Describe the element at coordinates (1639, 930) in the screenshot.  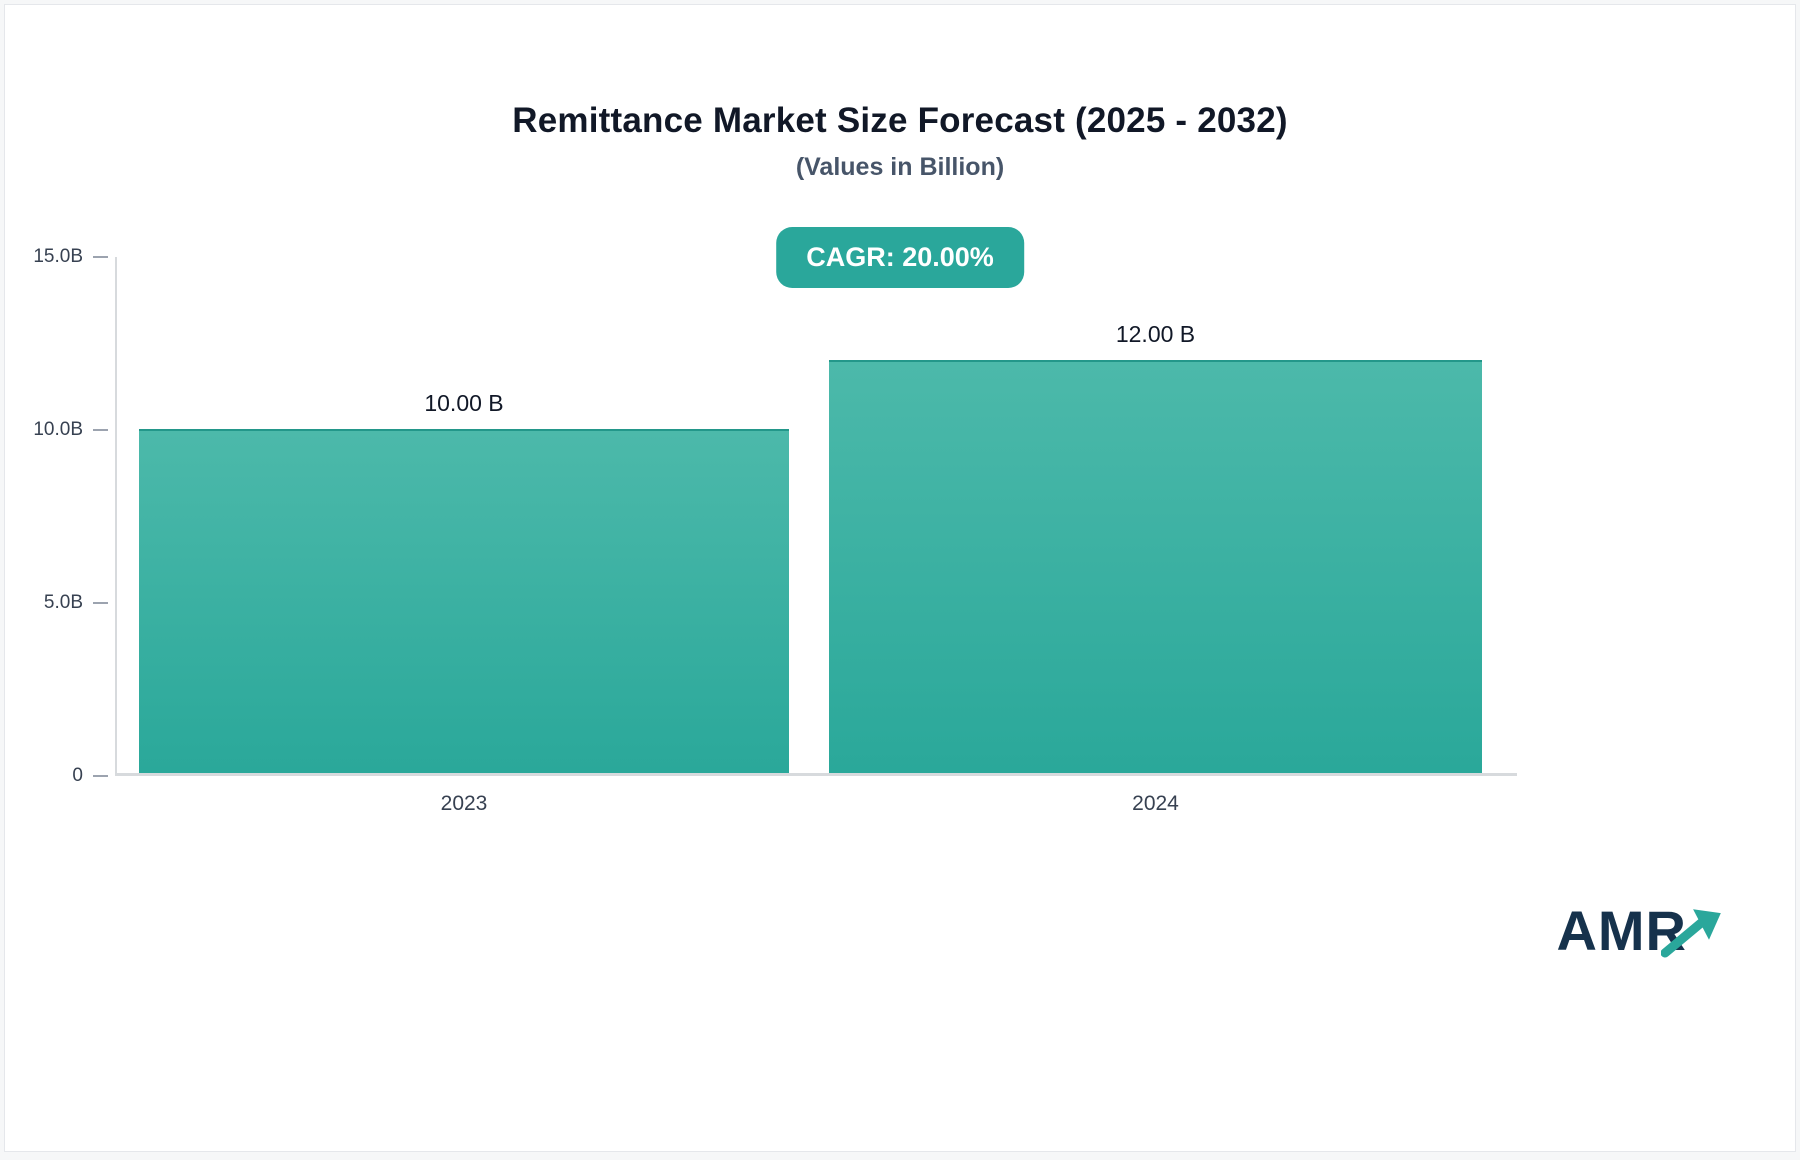
I see `amr-logo: AMR` at that location.